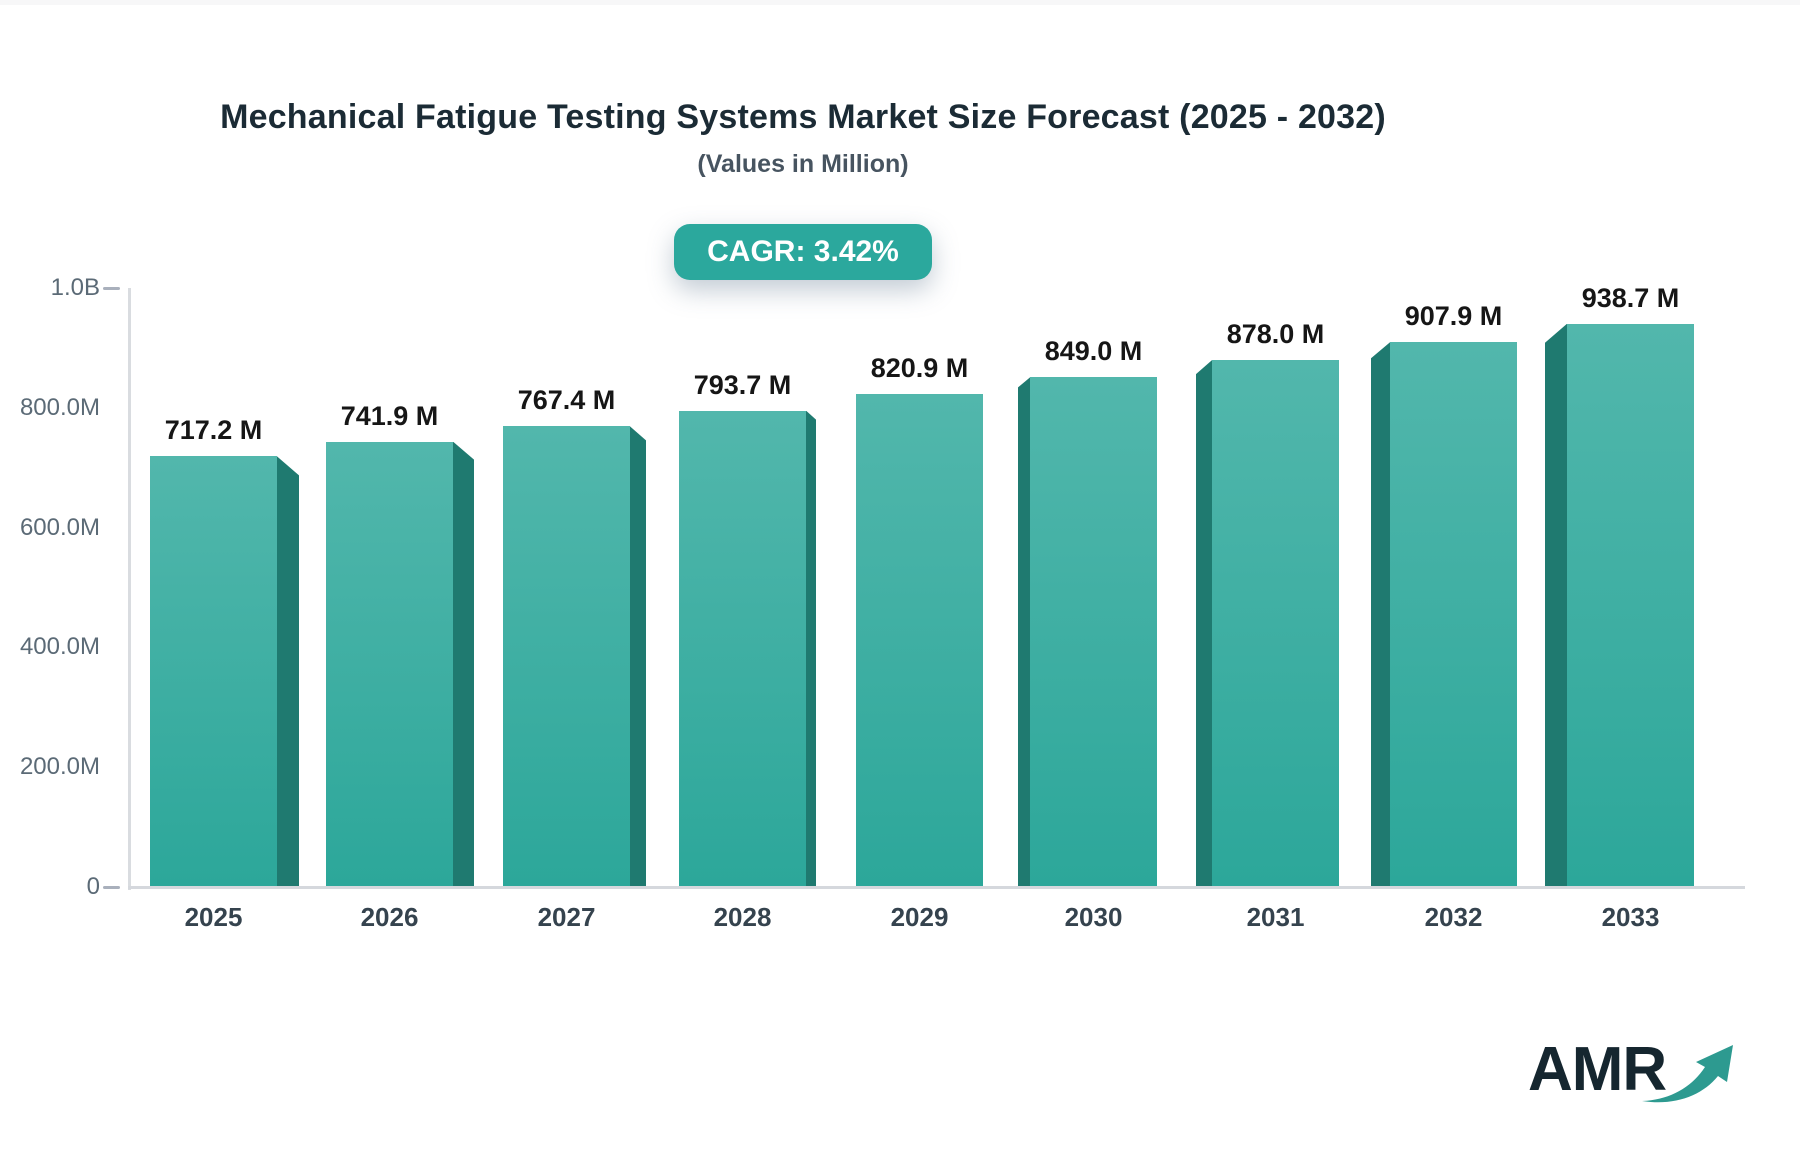 The height and width of the screenshot is (1156, 1800). Describe the element at coordinates (59, 527) in the screenshot. I see `y-axis-label: 600.0M` at that location.